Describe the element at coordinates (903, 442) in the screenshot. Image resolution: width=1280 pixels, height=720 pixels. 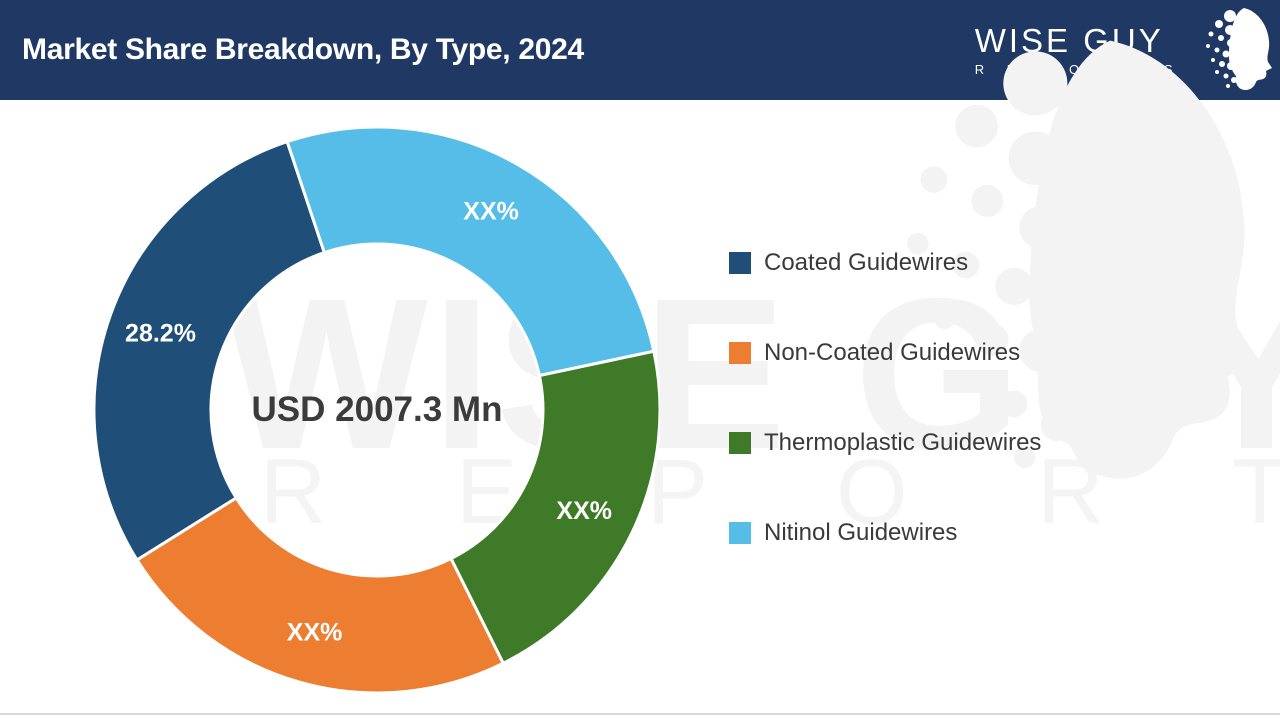
I see `legend-label-thermoplastic: Thermoplastic Guidewires` at that location.